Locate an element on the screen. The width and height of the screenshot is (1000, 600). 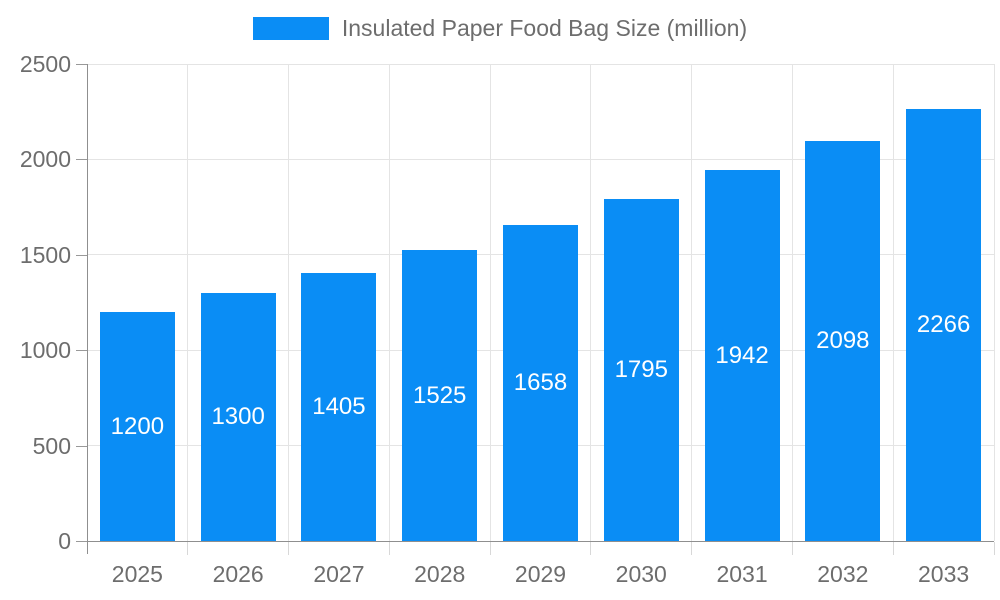
x-axis-line is located at coordinates (535, 541).